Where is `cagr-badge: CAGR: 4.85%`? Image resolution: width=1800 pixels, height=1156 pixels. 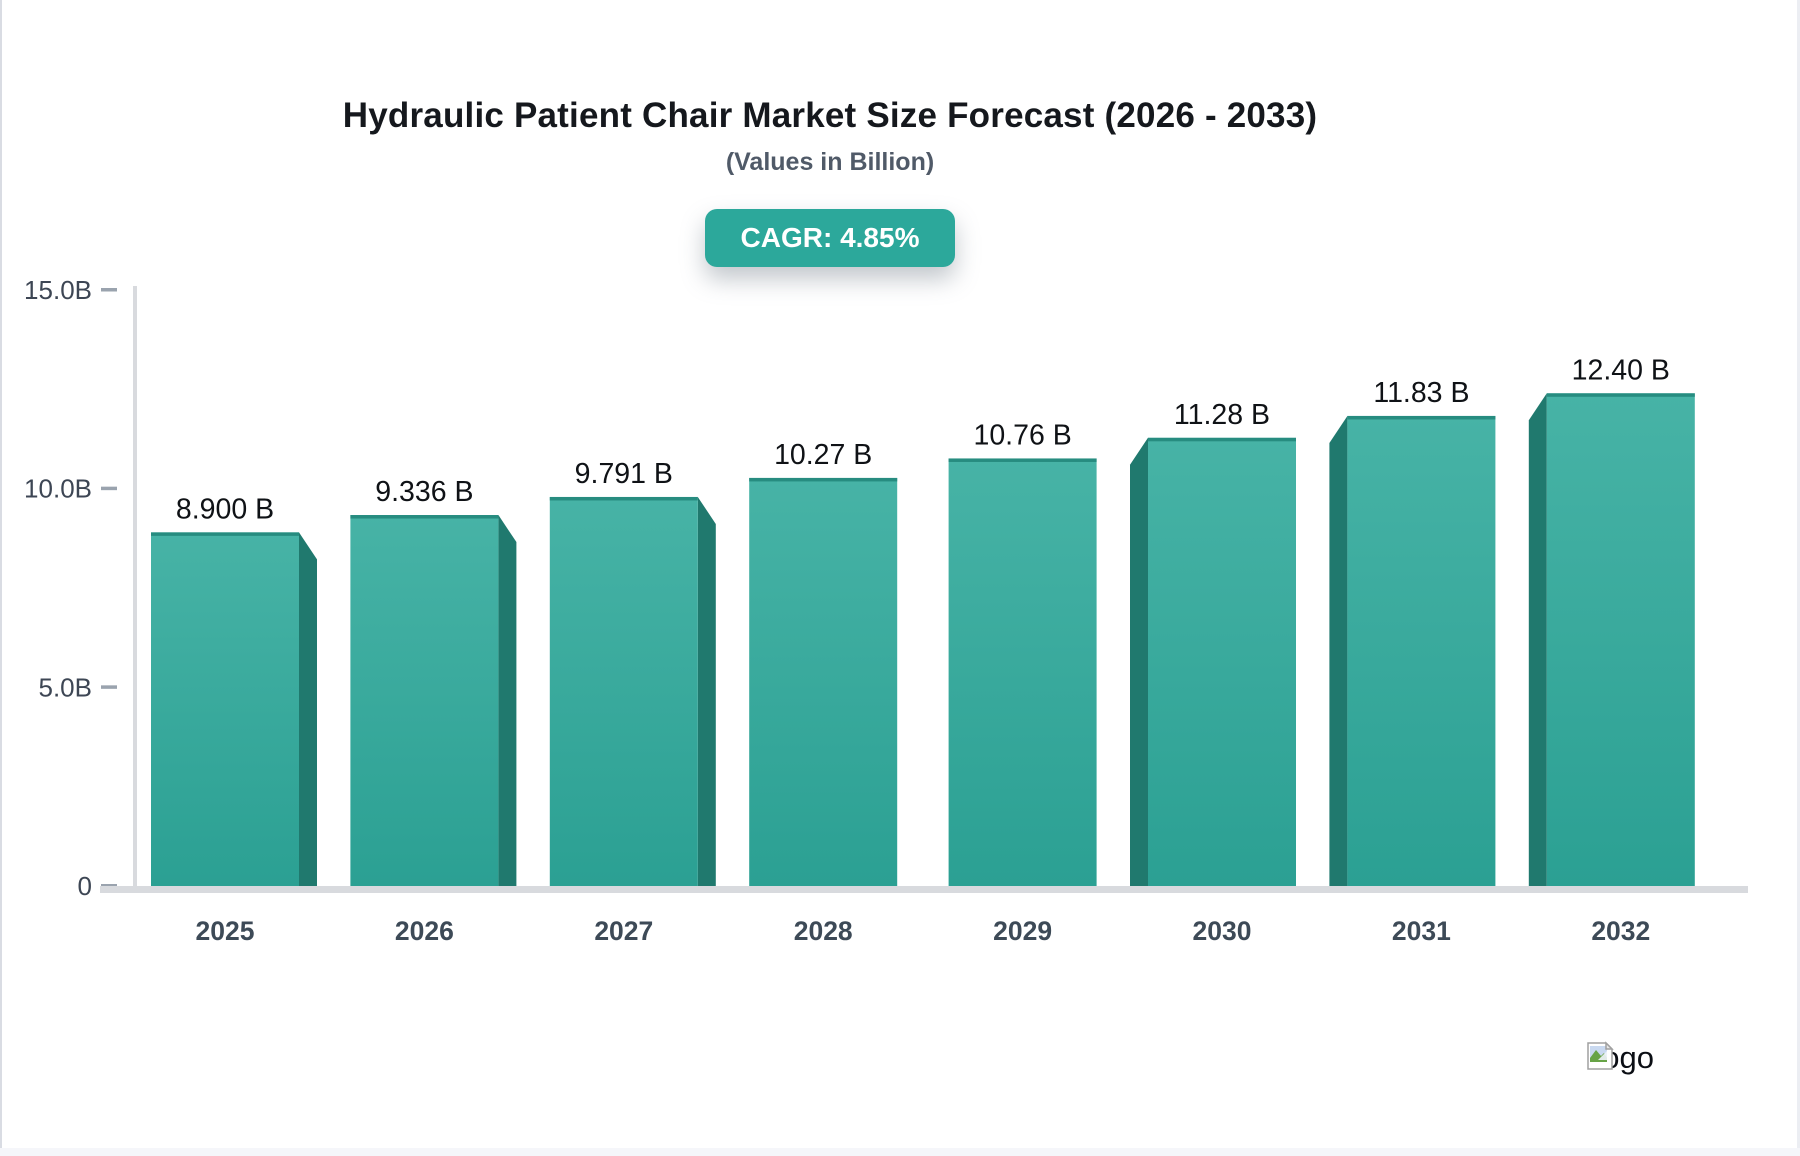
cagr-badge: CAGR: 4.85% is located at coordinates (830, 238).